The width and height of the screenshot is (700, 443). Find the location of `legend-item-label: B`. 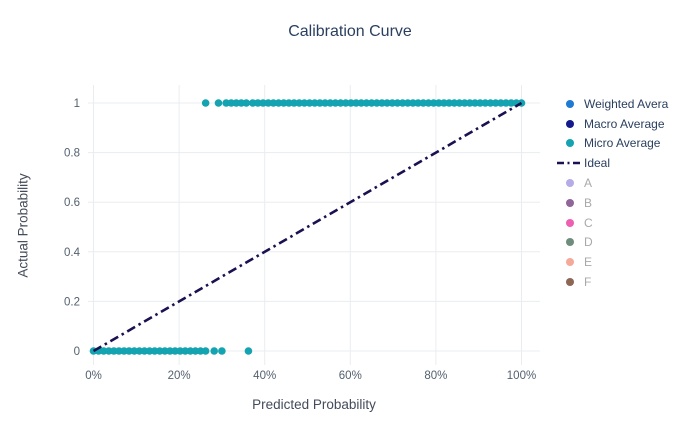

legend-item-label: B is located at coordinates (588, 202).